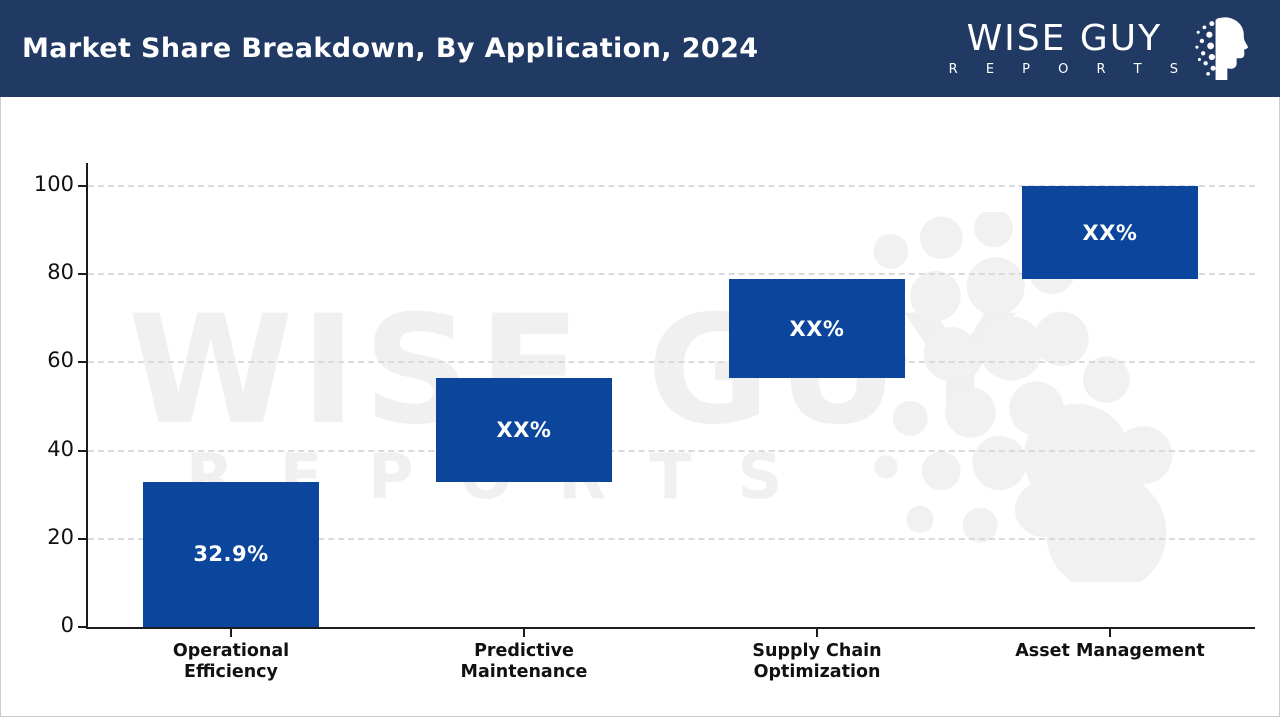 The width and height of the screenshot is (1280, 720). I want to click on y-tick-label: 40, so click(60, 448).